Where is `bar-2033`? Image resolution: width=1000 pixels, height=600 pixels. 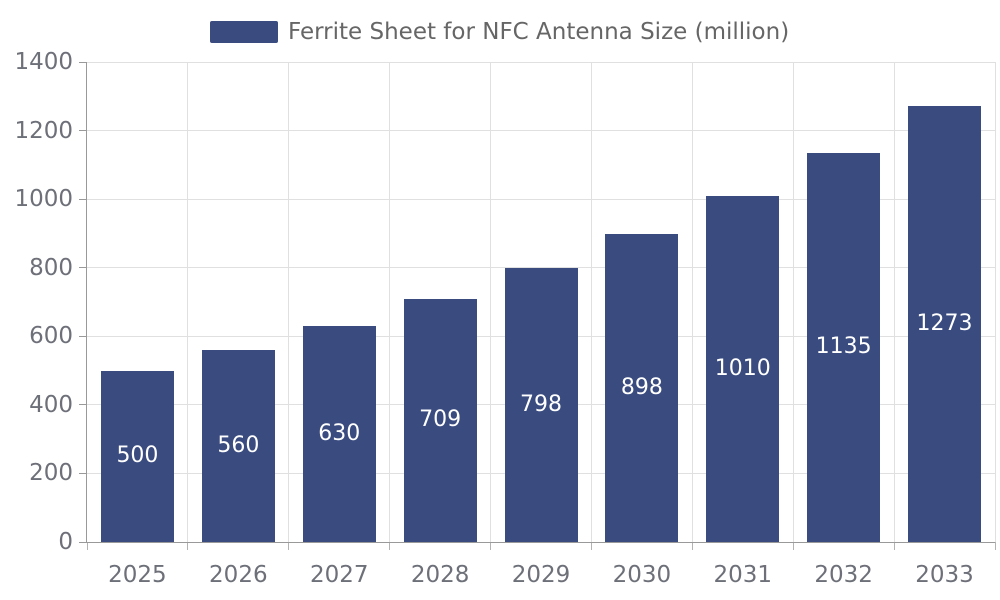
bar-2033 is located at coordinates (945, 323).